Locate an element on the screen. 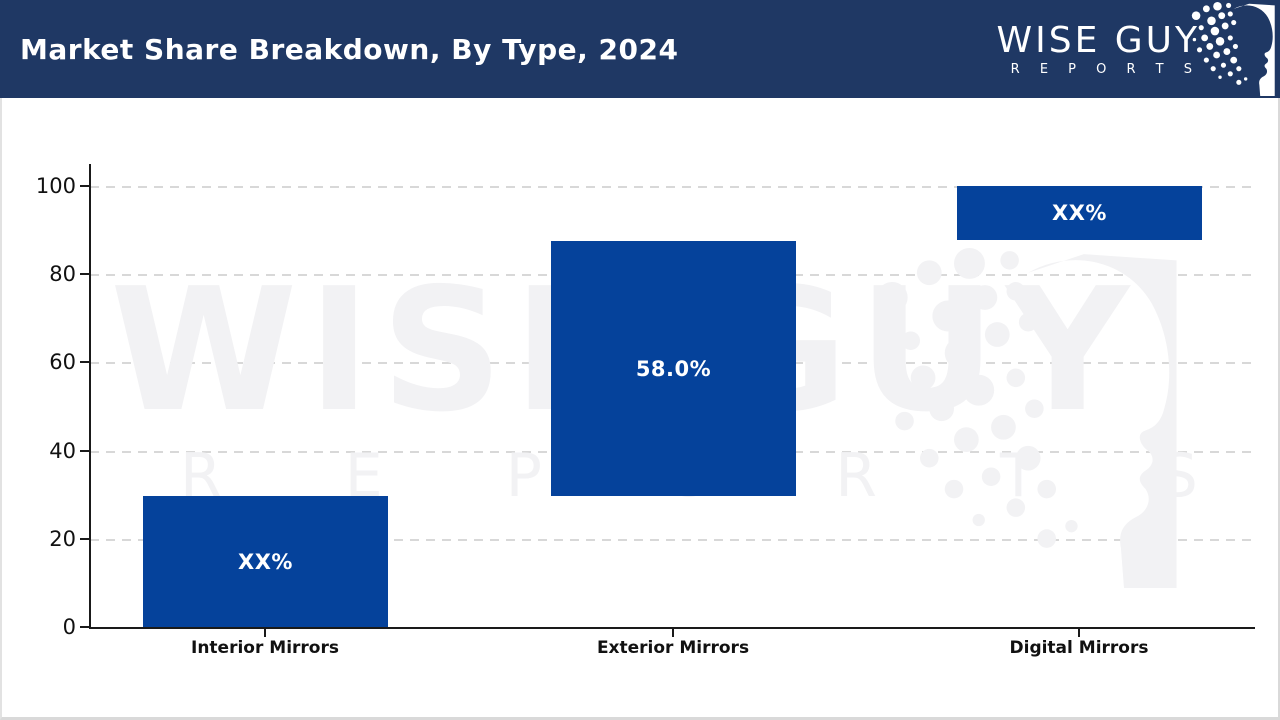 This screenshot has width=1280, height=720. y-tick-label: 100 is located at coordinates (55, 186).